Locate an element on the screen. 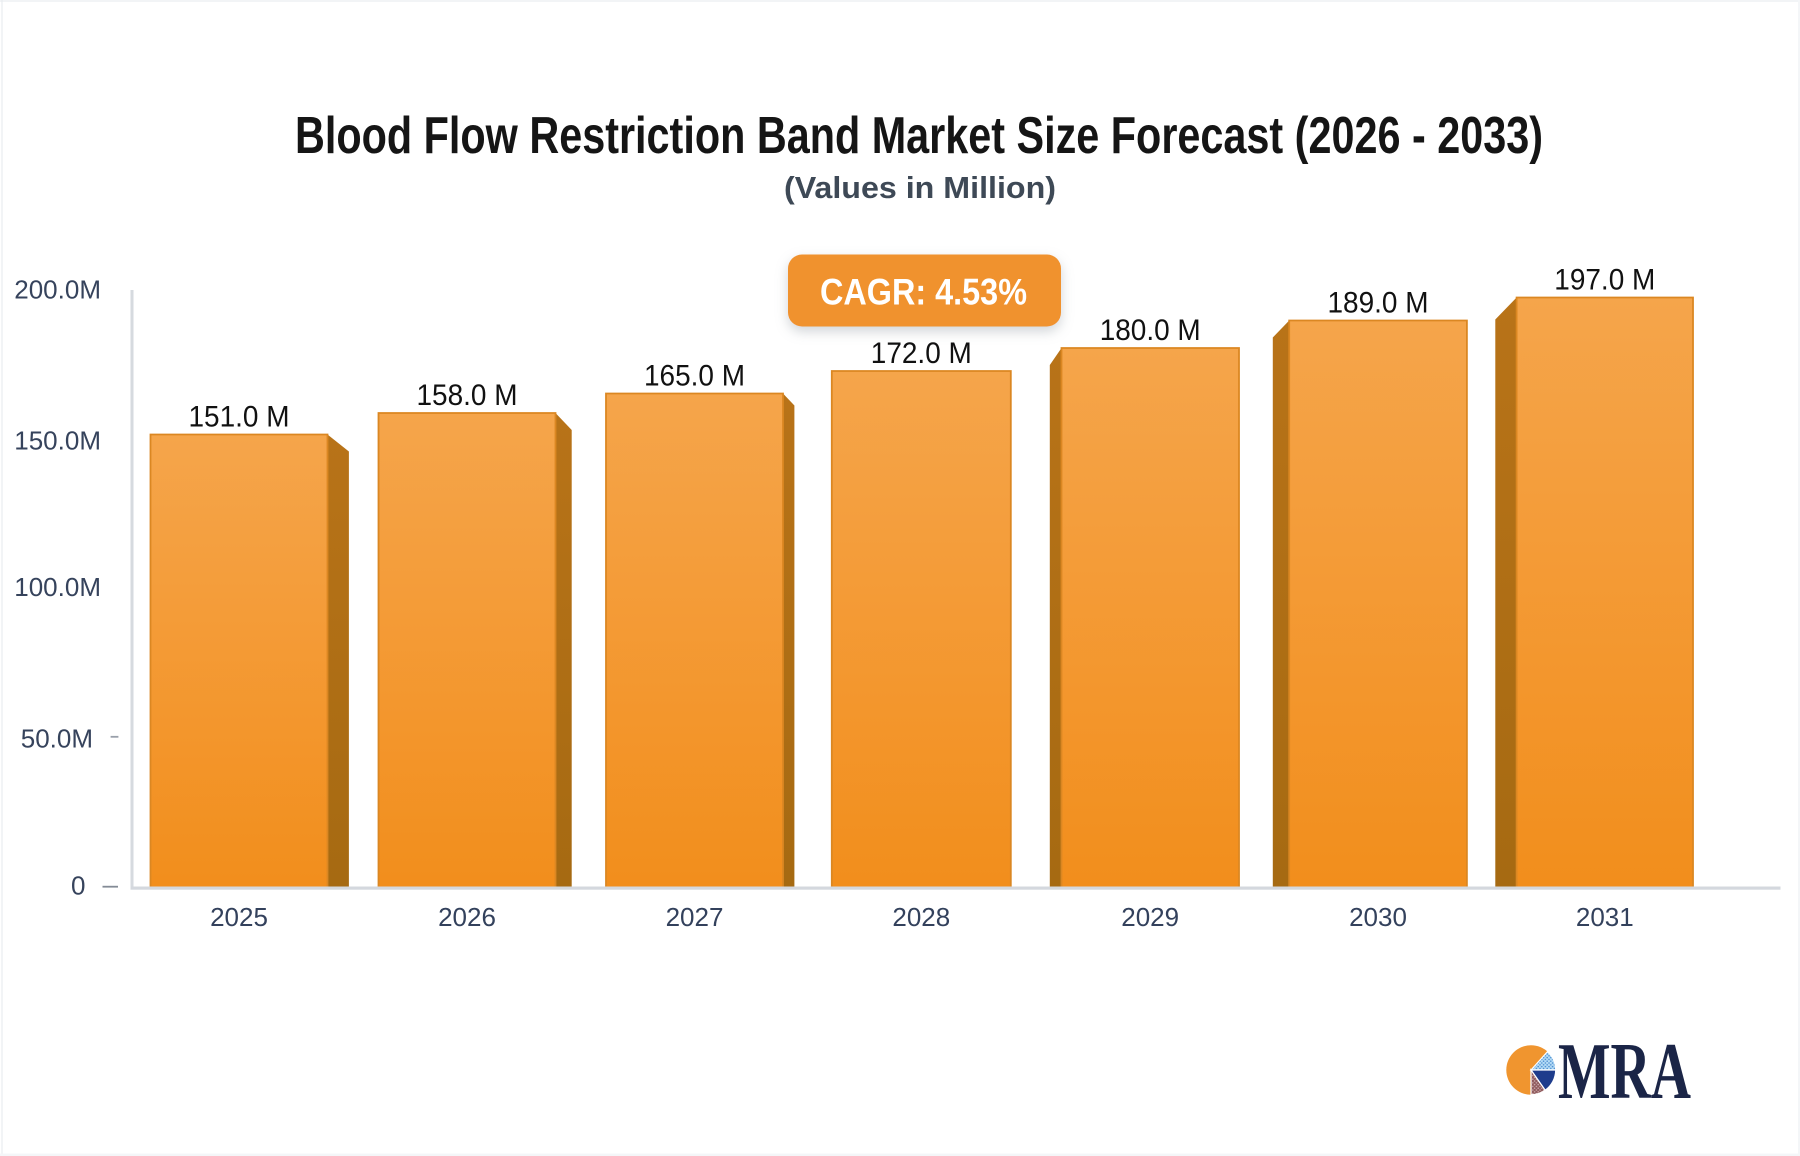 Image resolution: width=1800 pixels, height=1156 pixels. svg-text: 2028 is located at coordinates (921, 917).